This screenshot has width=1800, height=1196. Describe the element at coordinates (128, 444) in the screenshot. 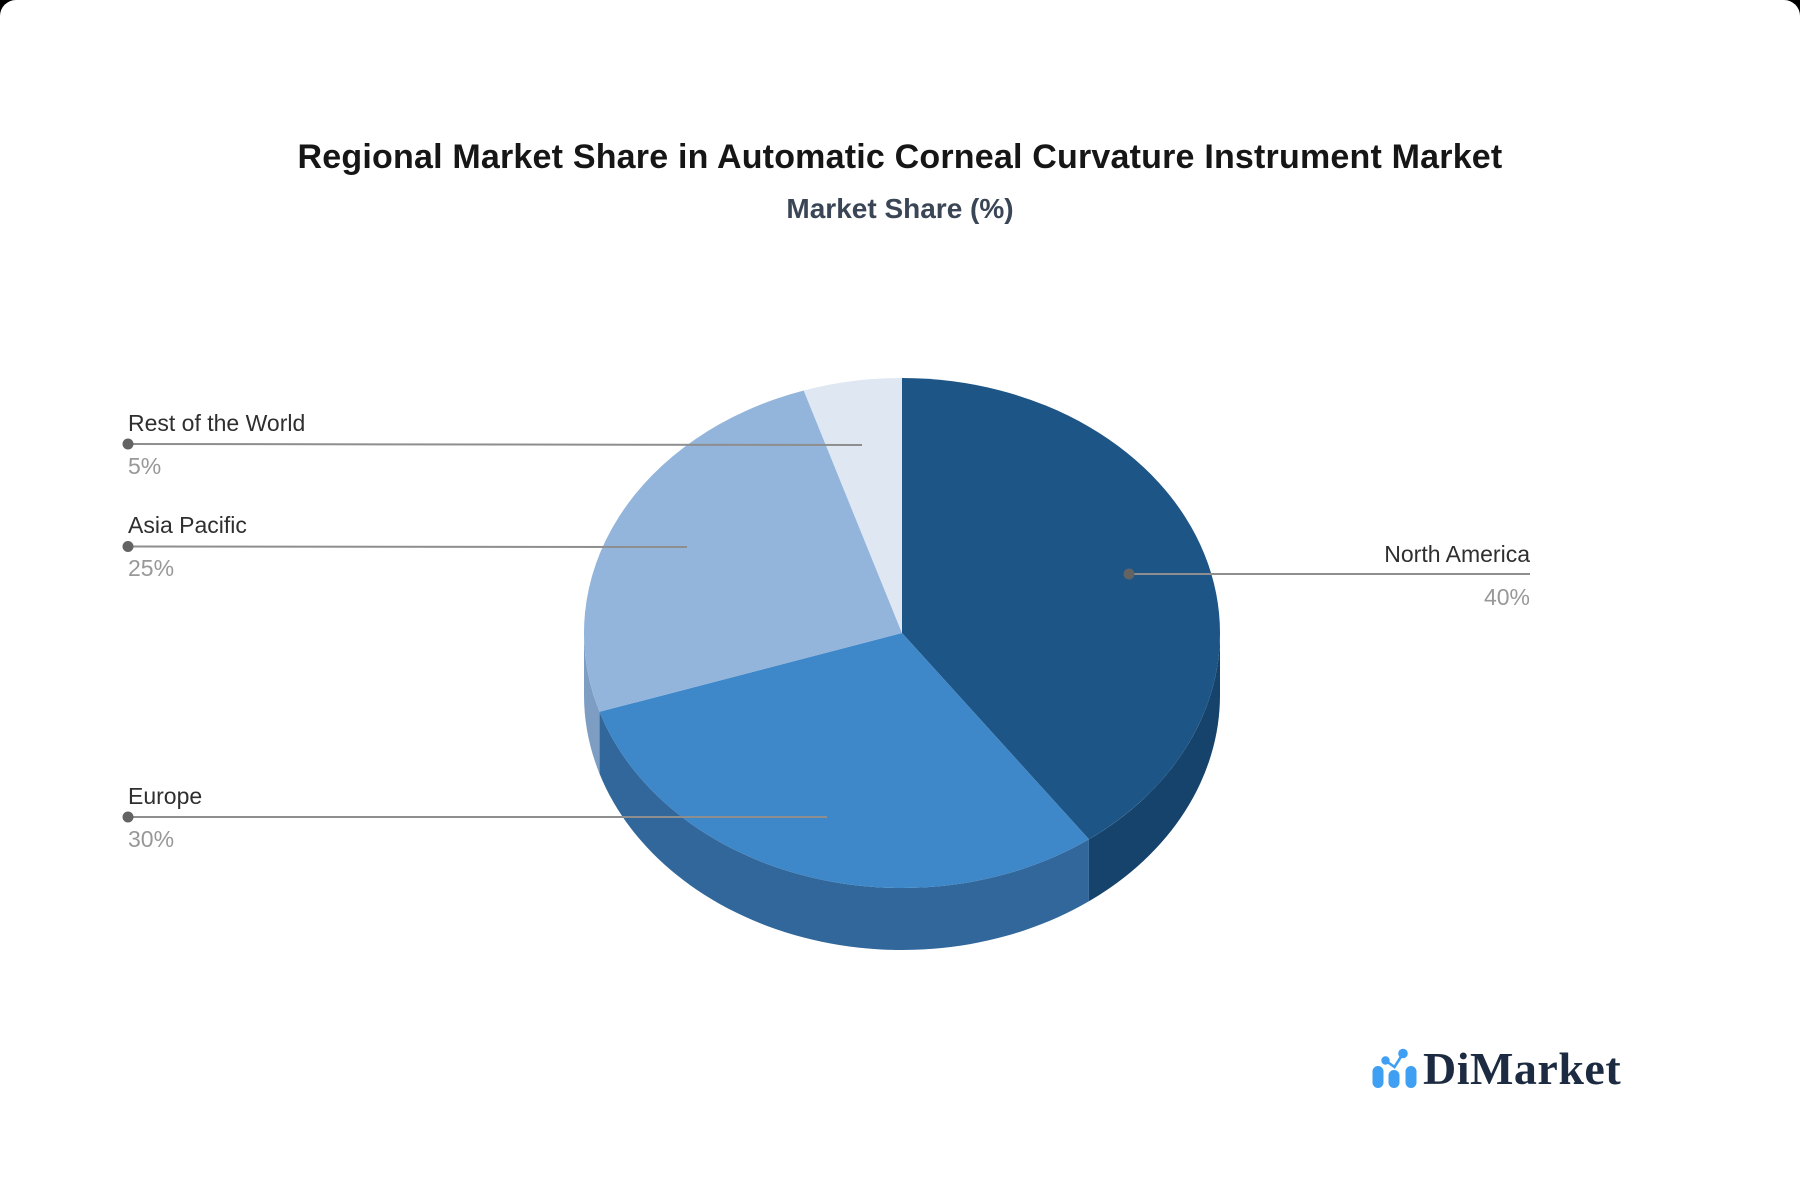

I see `leader-dot-rest-of-the-world` at that location.